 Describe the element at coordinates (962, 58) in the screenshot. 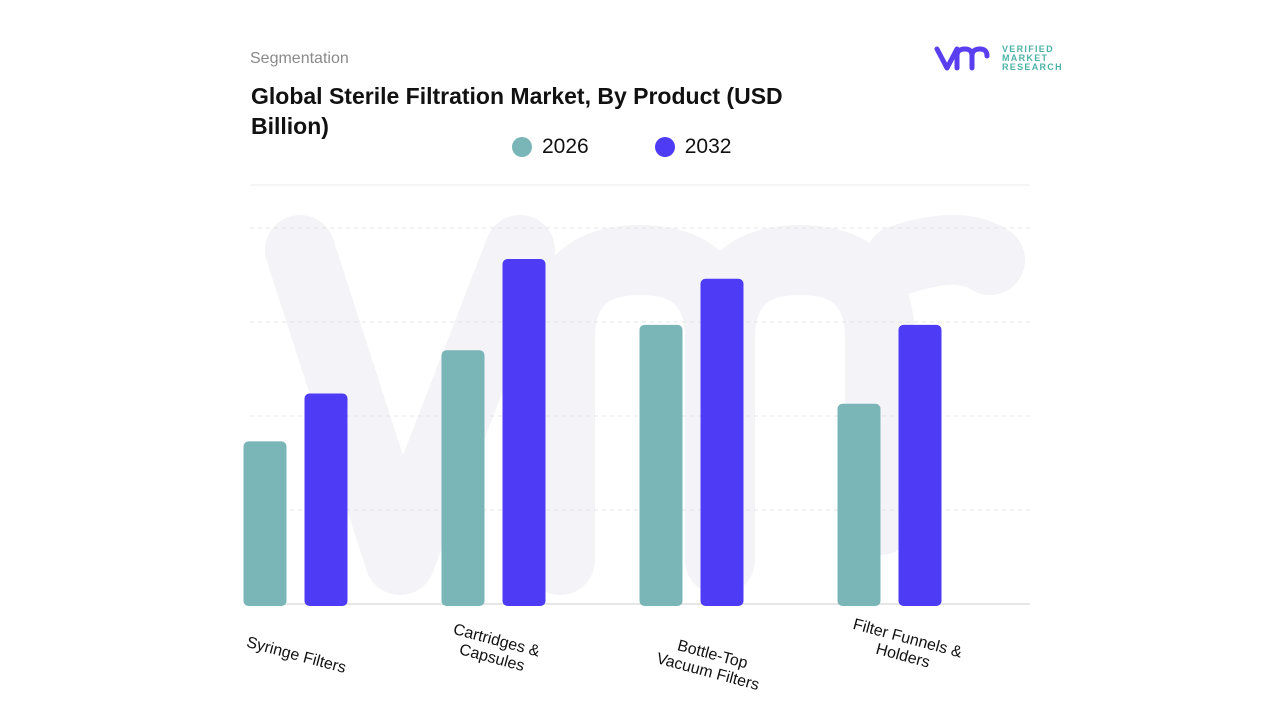

I see `vmr-logo-icon` at that location.